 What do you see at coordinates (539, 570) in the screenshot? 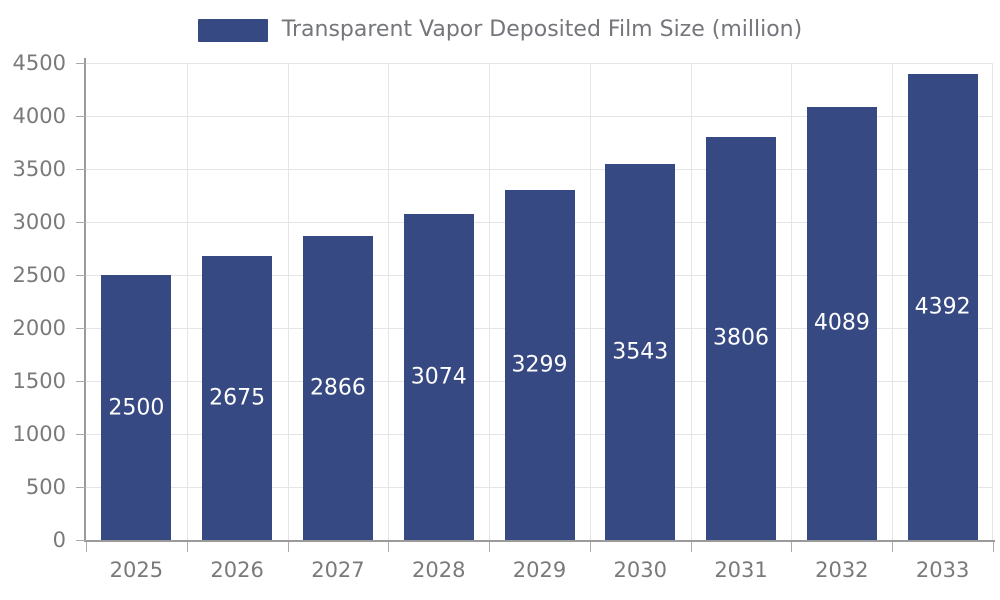
I see `x-tick-label: 2029` at bounding box center [539, 570].